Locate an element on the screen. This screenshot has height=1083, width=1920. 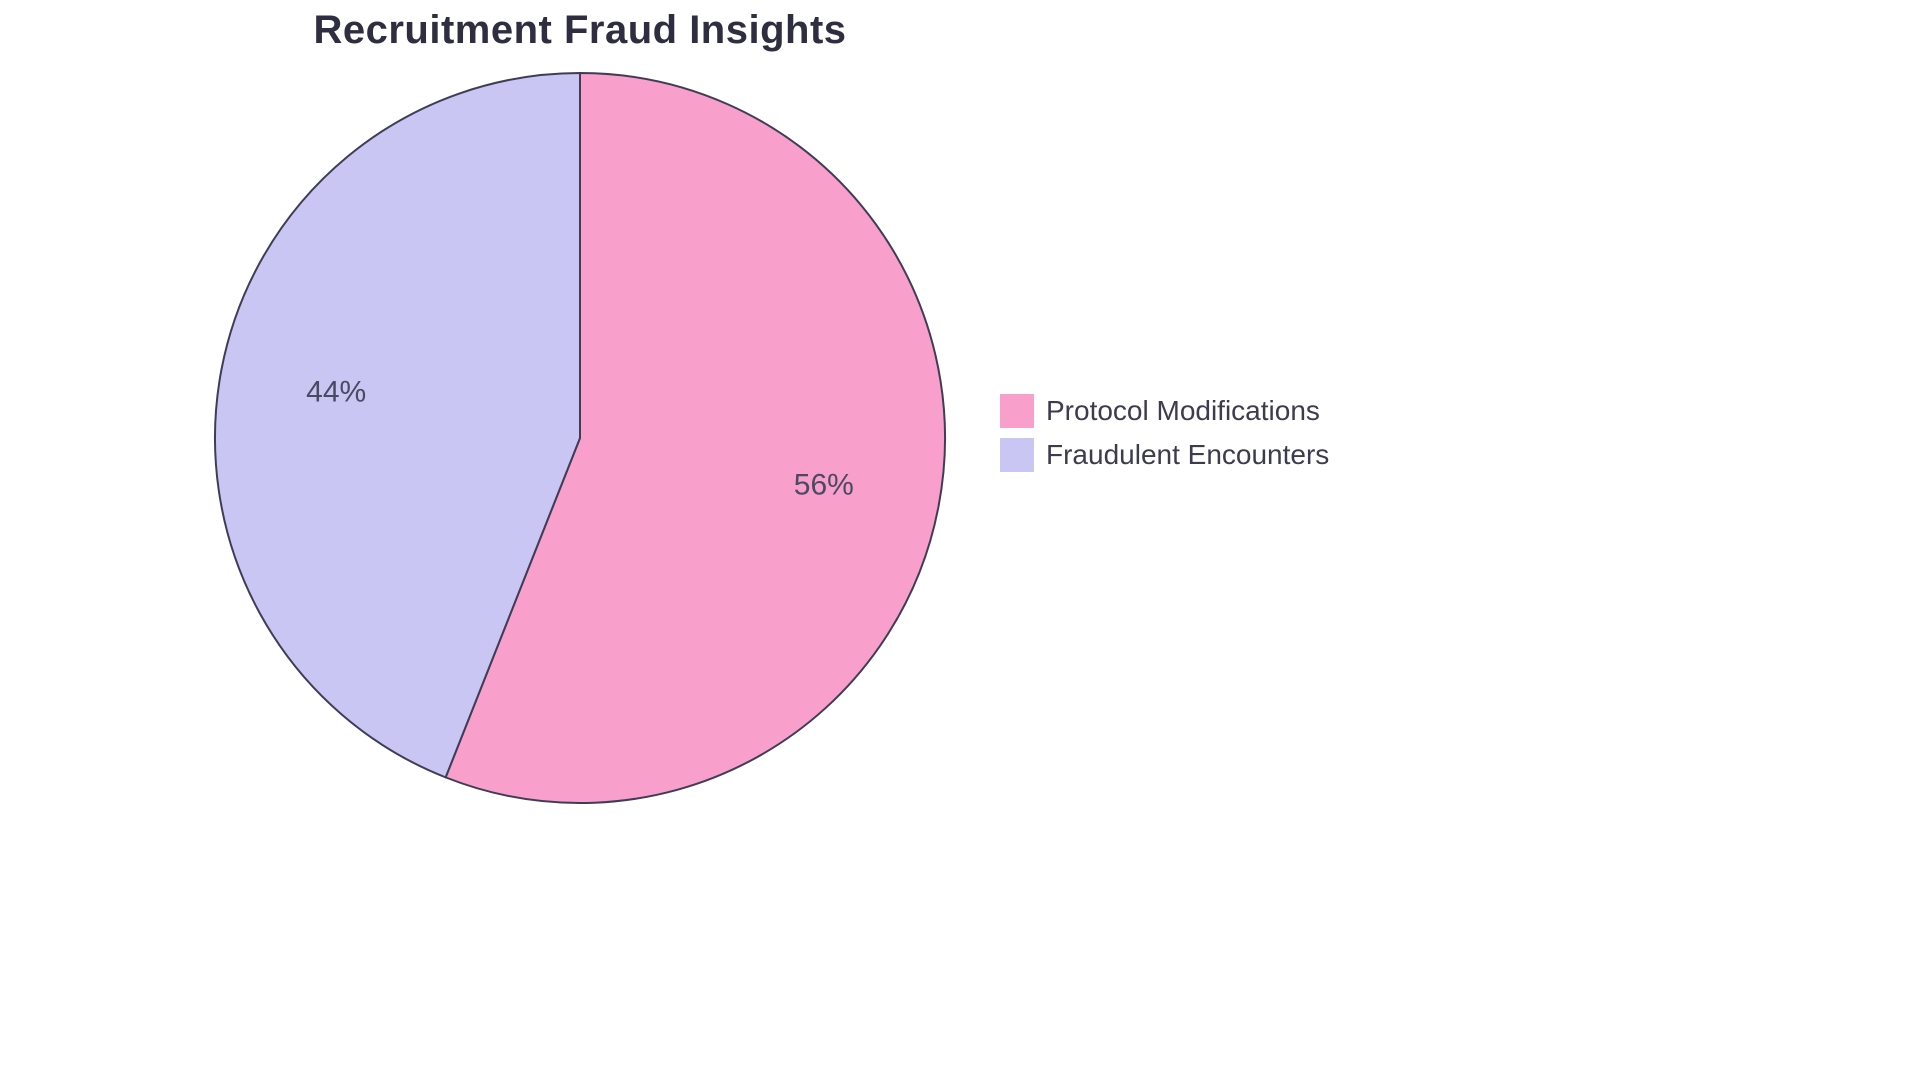
legend-item-0: Protocol Modifications is located at coordinates (1164, 411).